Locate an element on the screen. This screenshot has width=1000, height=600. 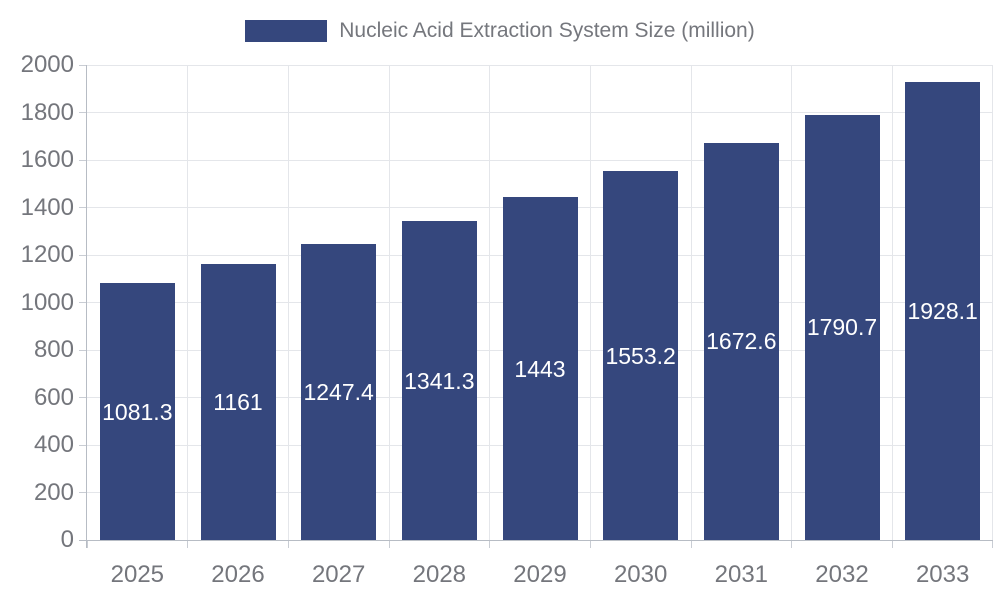
y-tick-label: 1800 is located at coordinates (47, 112).